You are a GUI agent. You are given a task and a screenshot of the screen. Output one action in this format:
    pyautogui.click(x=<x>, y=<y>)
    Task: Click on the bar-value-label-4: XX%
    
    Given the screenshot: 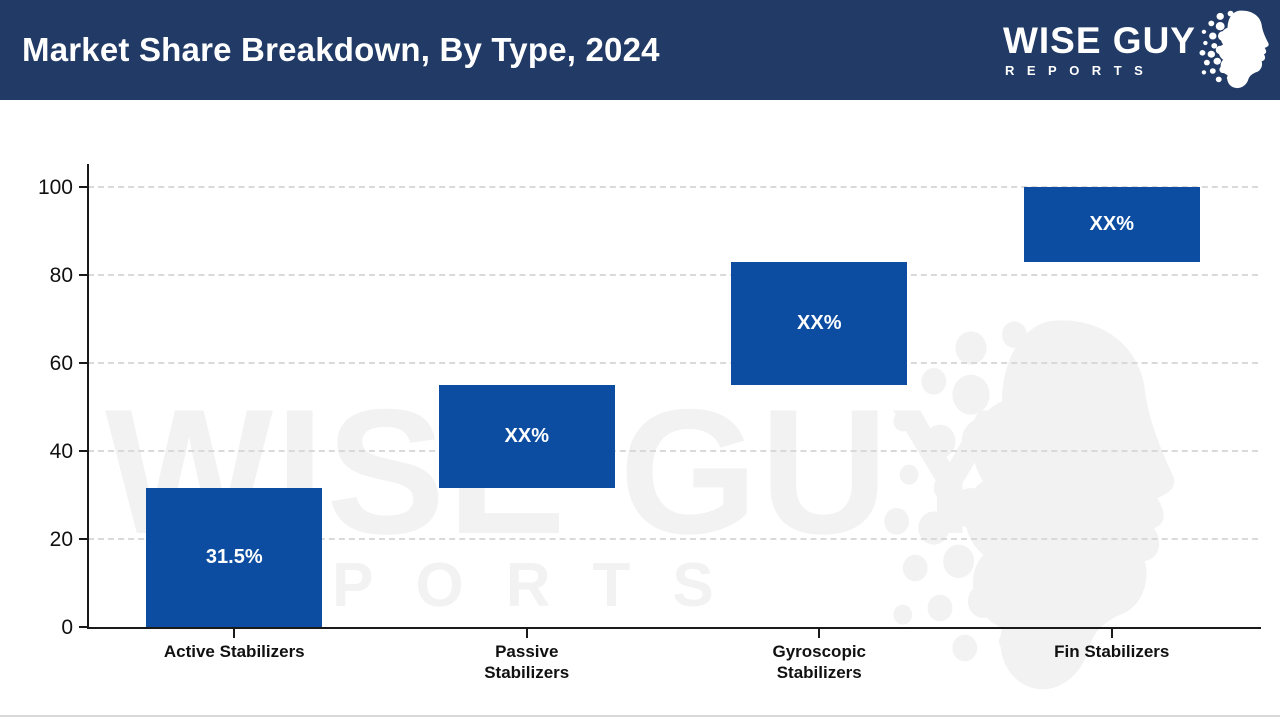 What is the action you would take?
    pyautogui.click(x=1111, y=223)
    